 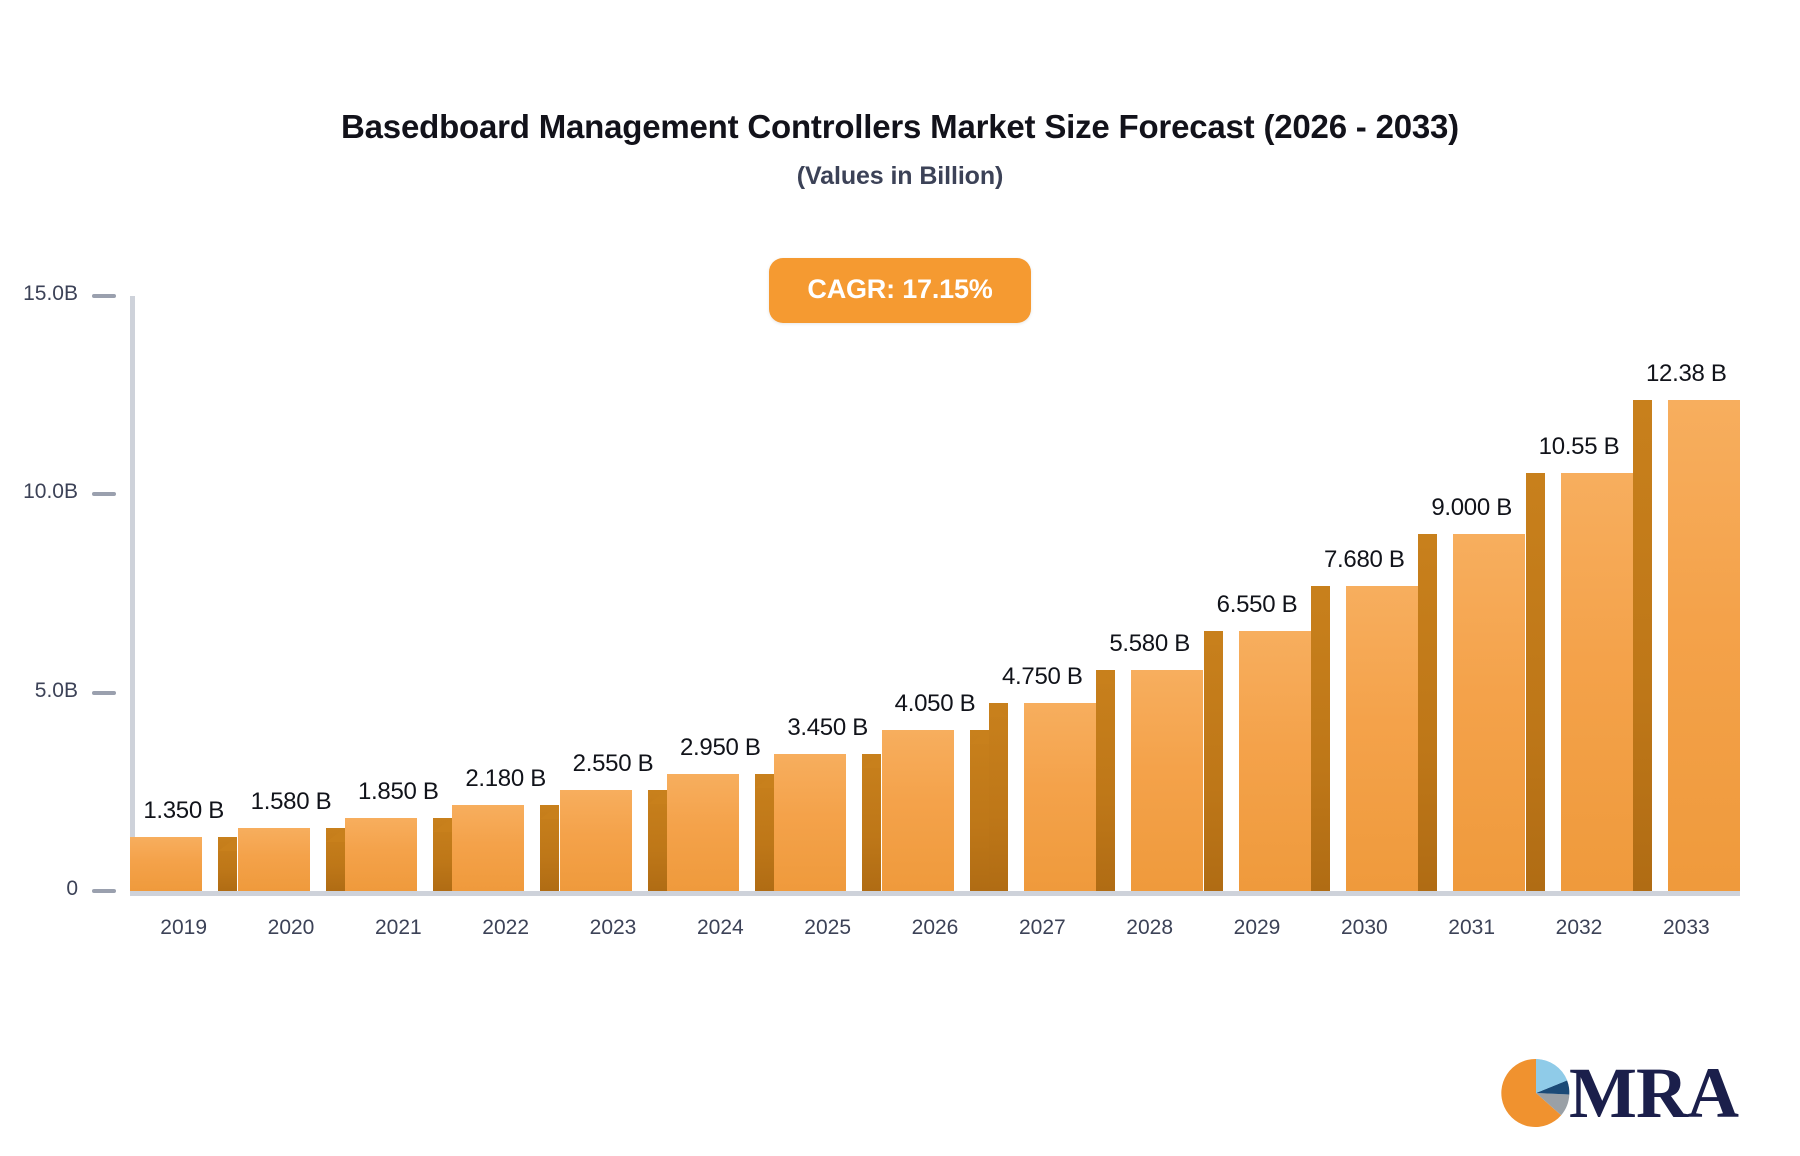 What do you see at coordinates (1257, 605) in the screenshot?
I see `bar-value-label: 6.550 B` at bounding box center [1257, 605].